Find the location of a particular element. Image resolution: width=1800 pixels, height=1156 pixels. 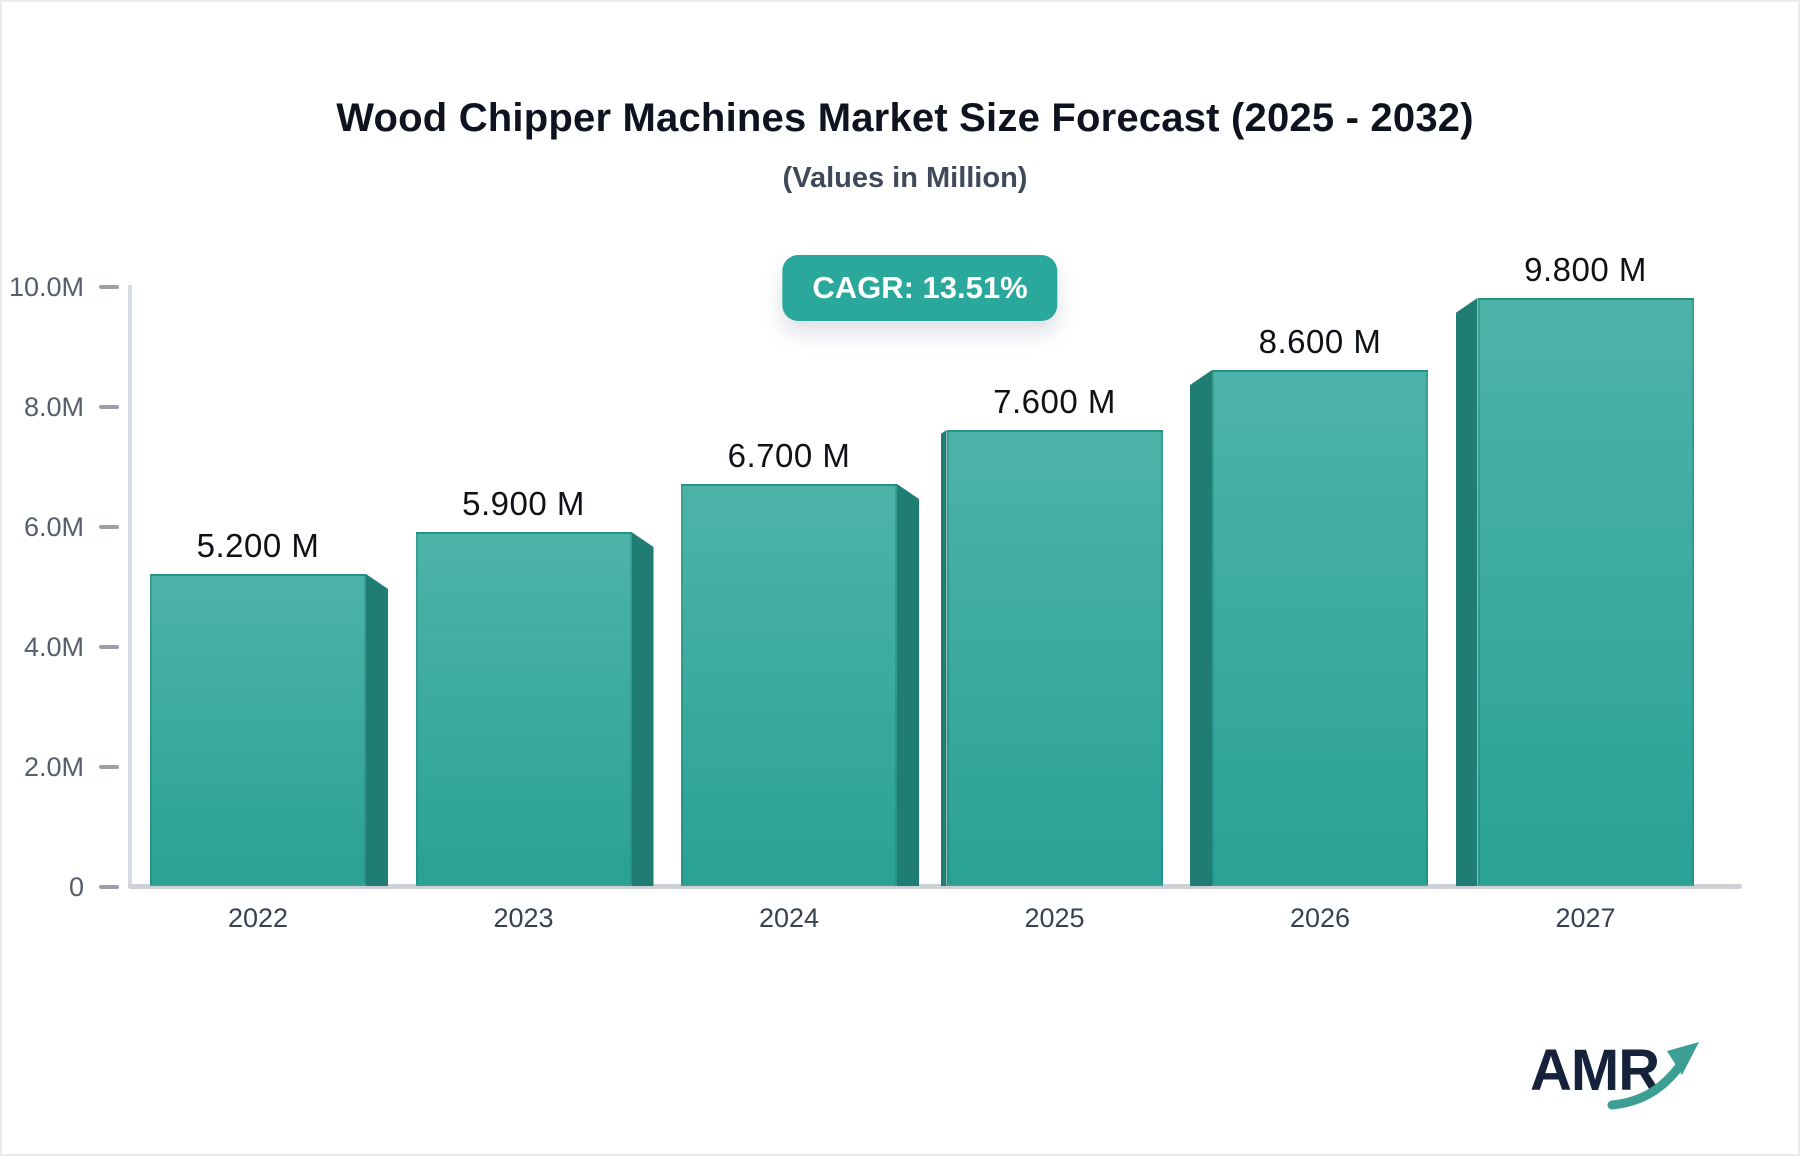

bar-value-label: 5.900 M is located at coordinates (523, 503).